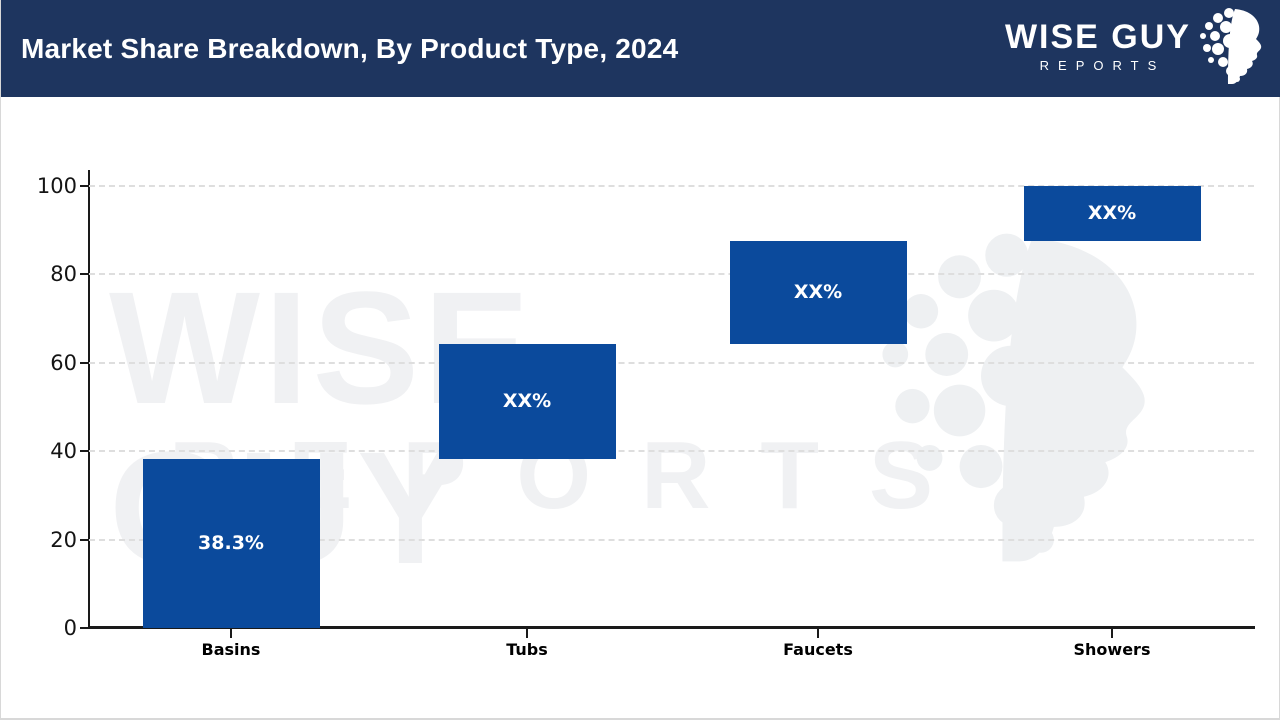  I want to click on brand-name: WISE GUY, so click(1097, 37).